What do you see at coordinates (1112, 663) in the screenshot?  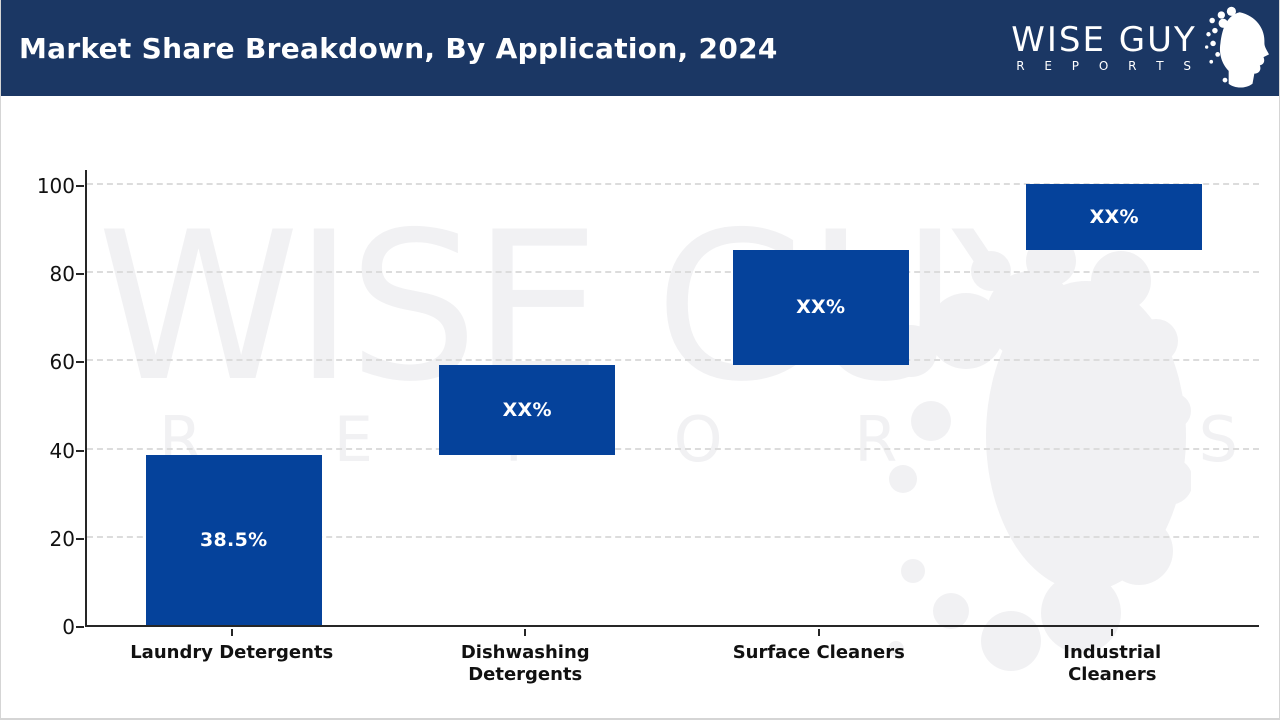 I see `x-tick-label: Industrial Cleaners` at bounding box center [1112, 663].